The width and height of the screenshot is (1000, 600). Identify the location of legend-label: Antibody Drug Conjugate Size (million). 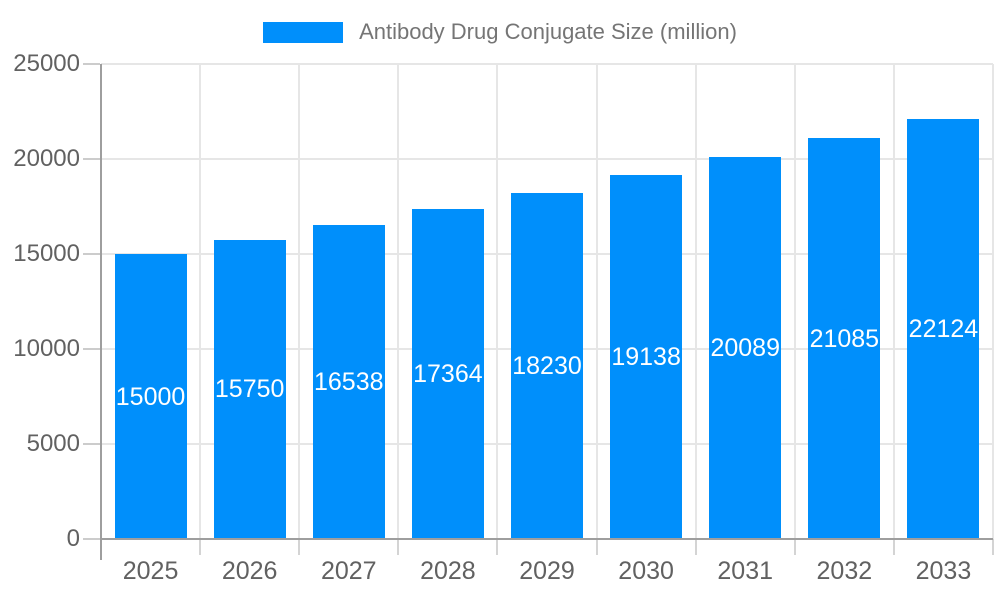
(548, 31).